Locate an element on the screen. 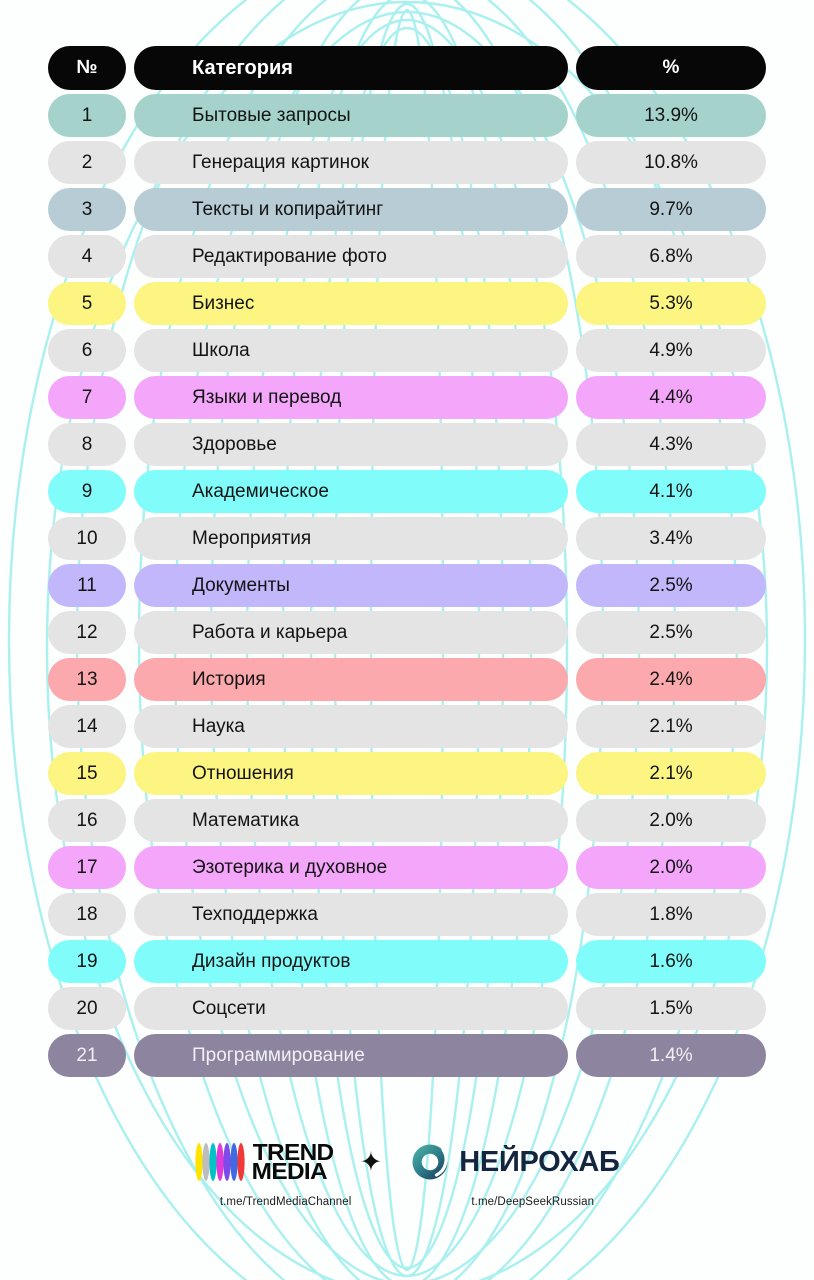  table-row: 8 Здоровье 4.3% is located at coordinates (407, 444).